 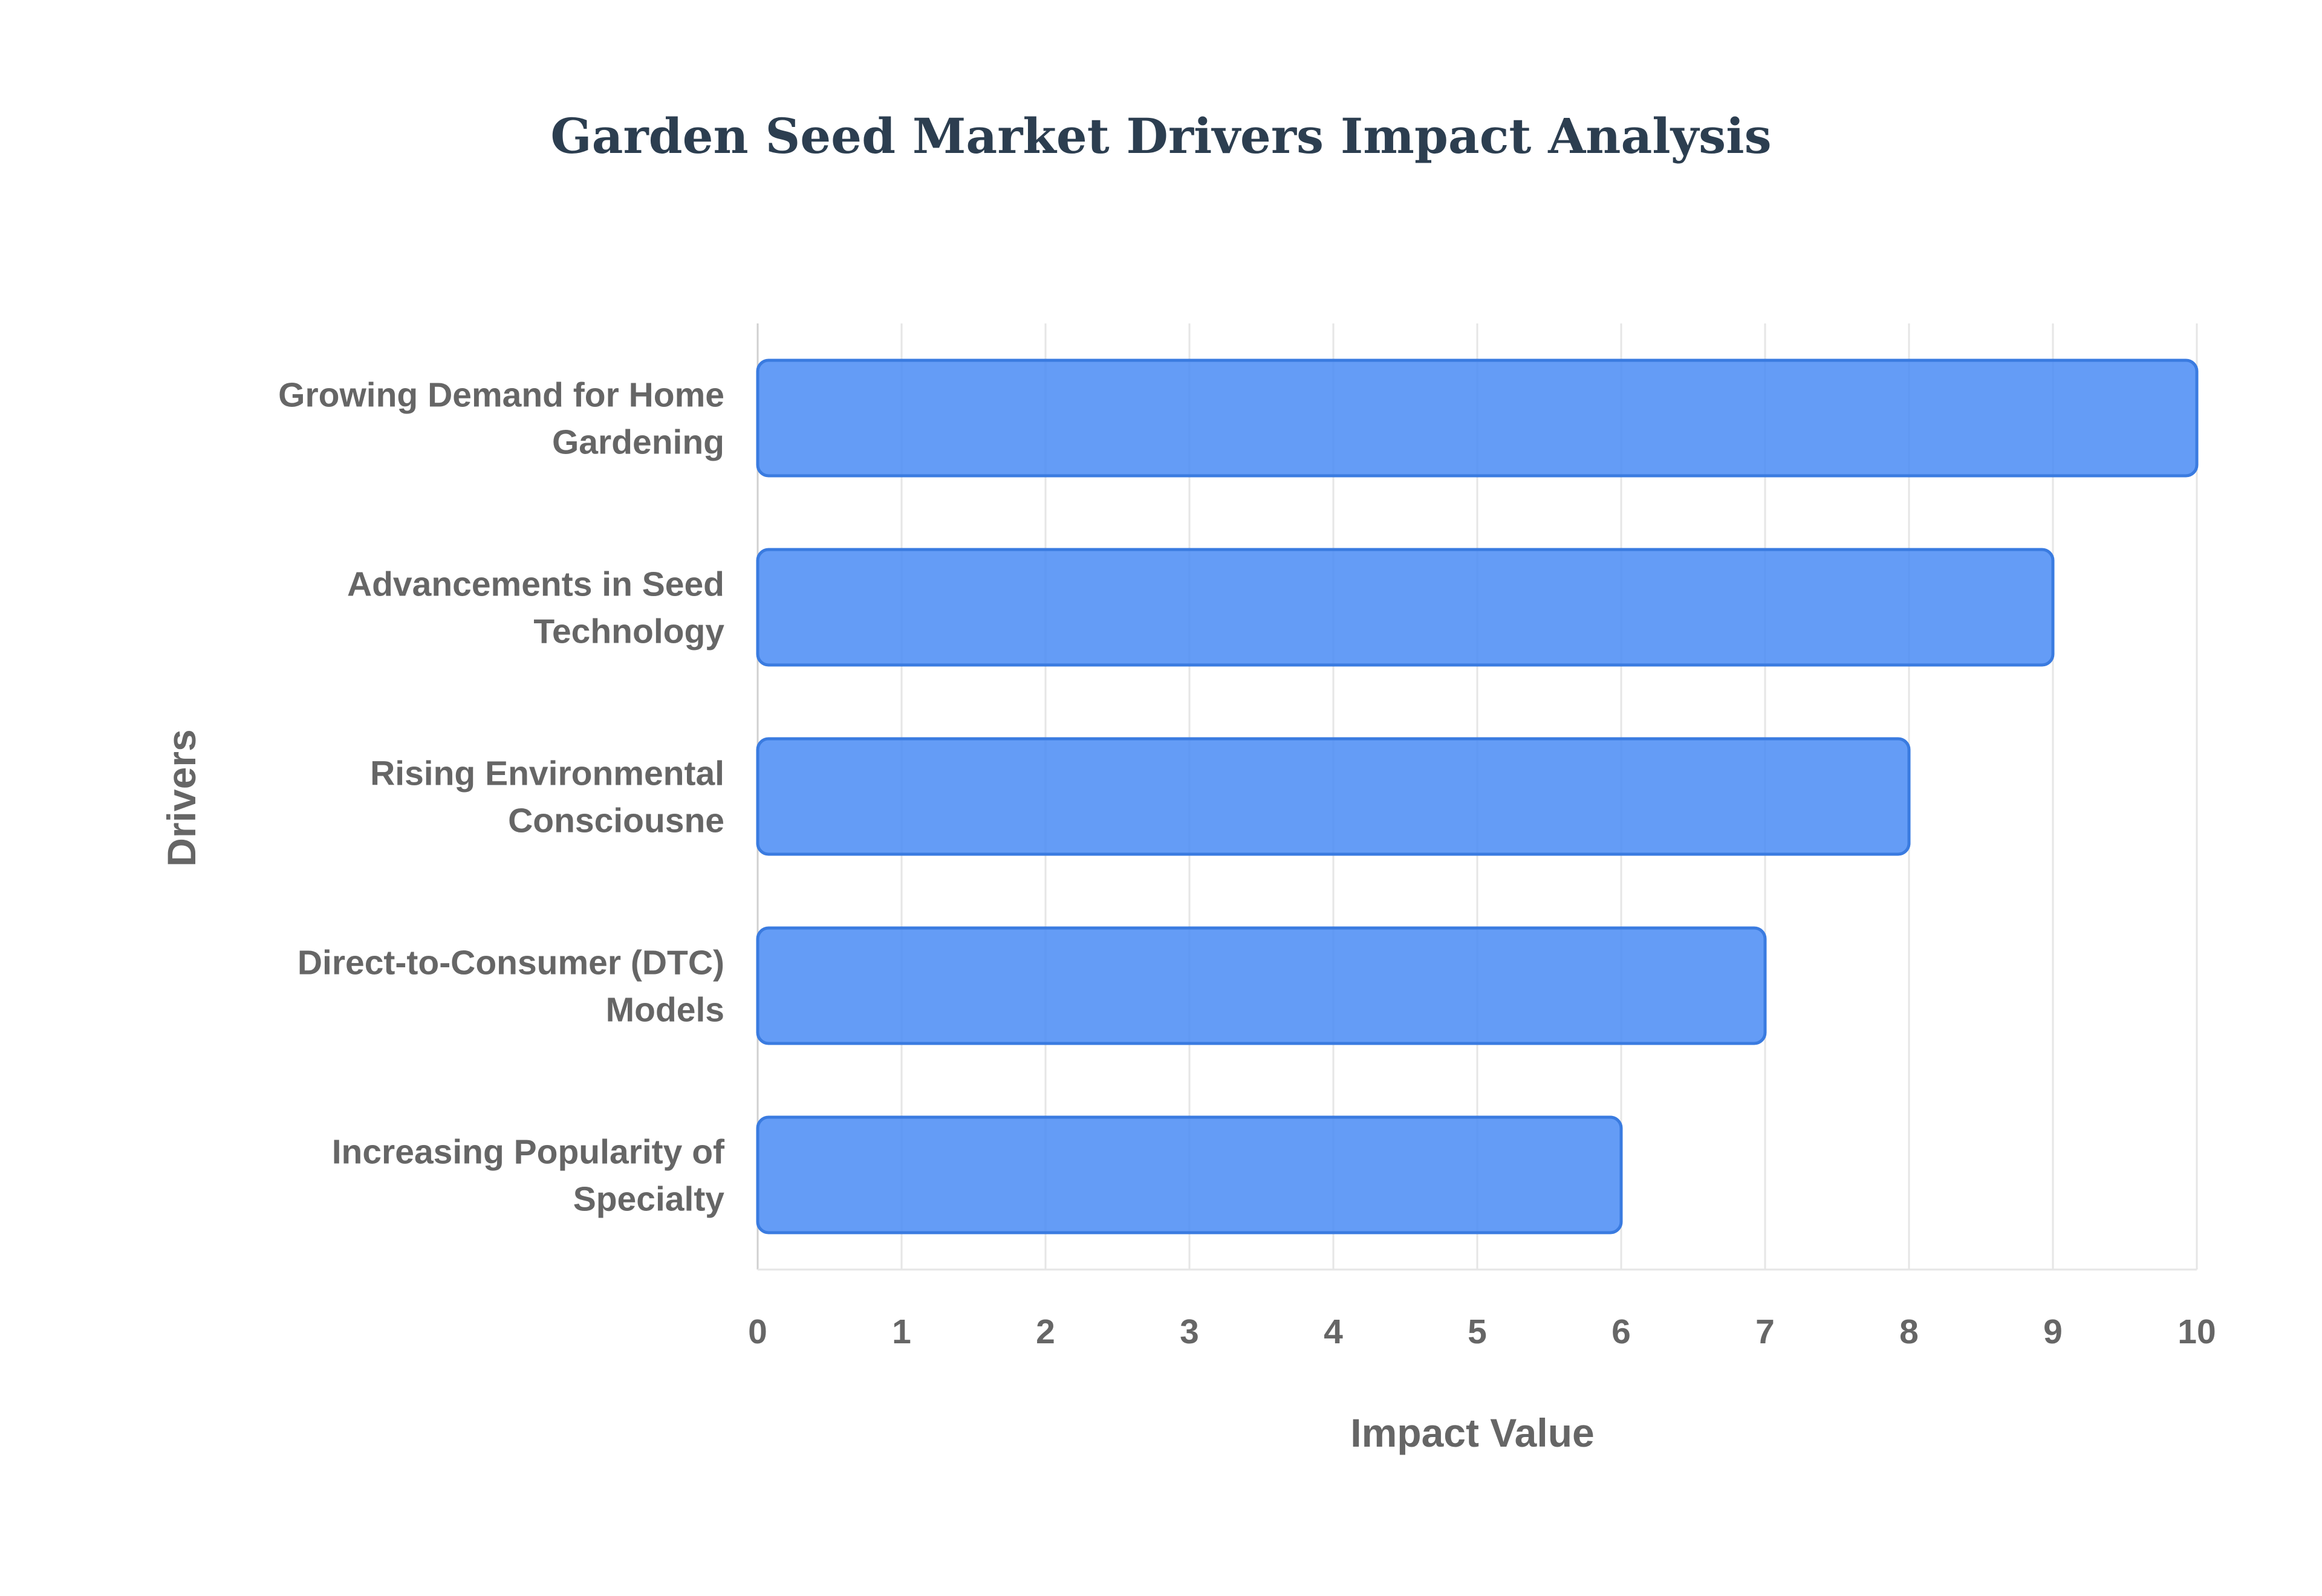 What do you see at coordinates (1765, 1331) in the screenshot?
I see `x-tick-label: 7` at bounding box center [1765, 1331].